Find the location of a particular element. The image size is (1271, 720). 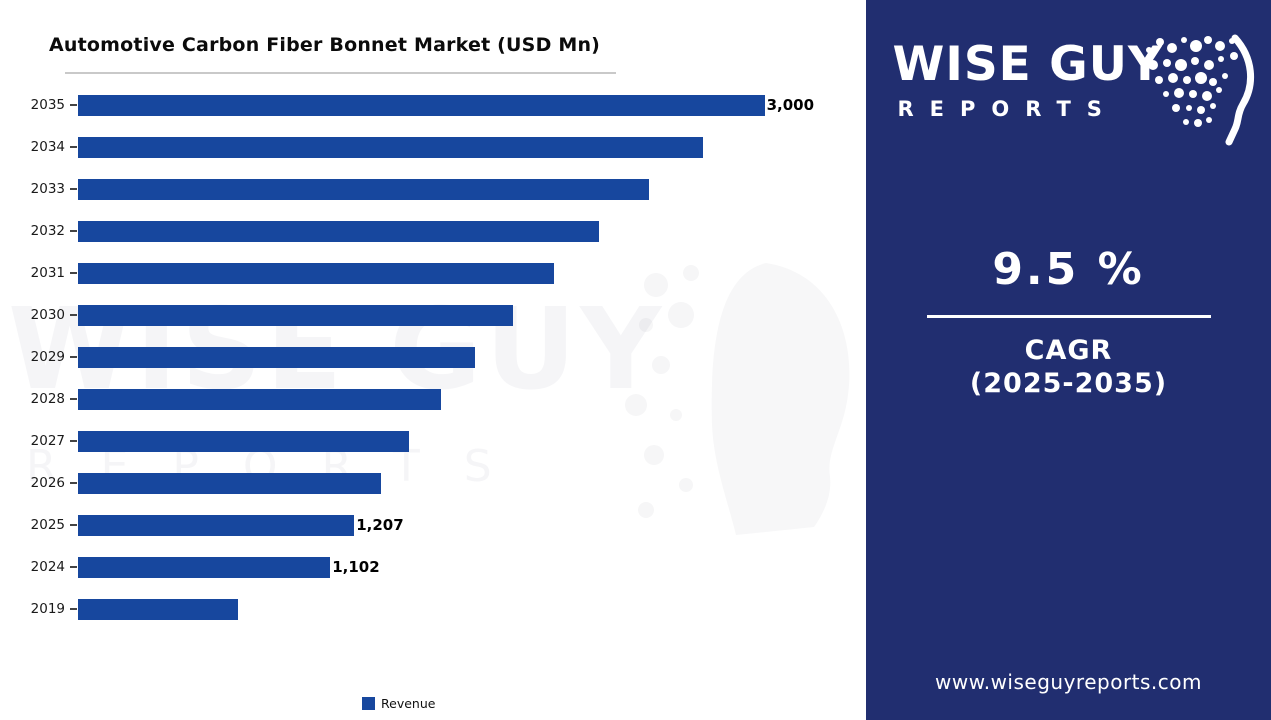

logo-head-icon is located at coordinates (1199, 90).